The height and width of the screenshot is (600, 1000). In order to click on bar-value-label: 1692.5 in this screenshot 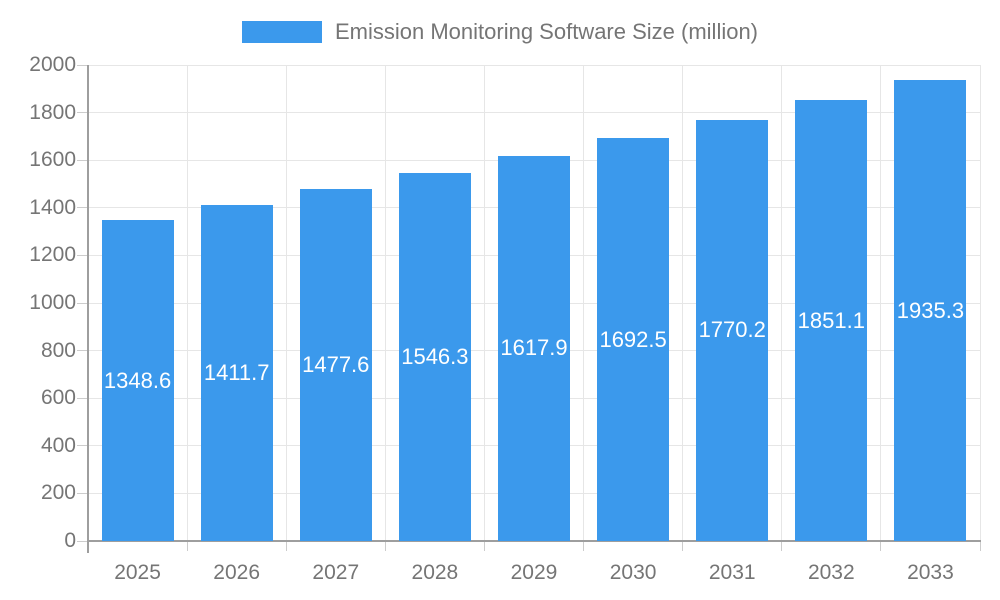, I will do `click(633, 339)`.